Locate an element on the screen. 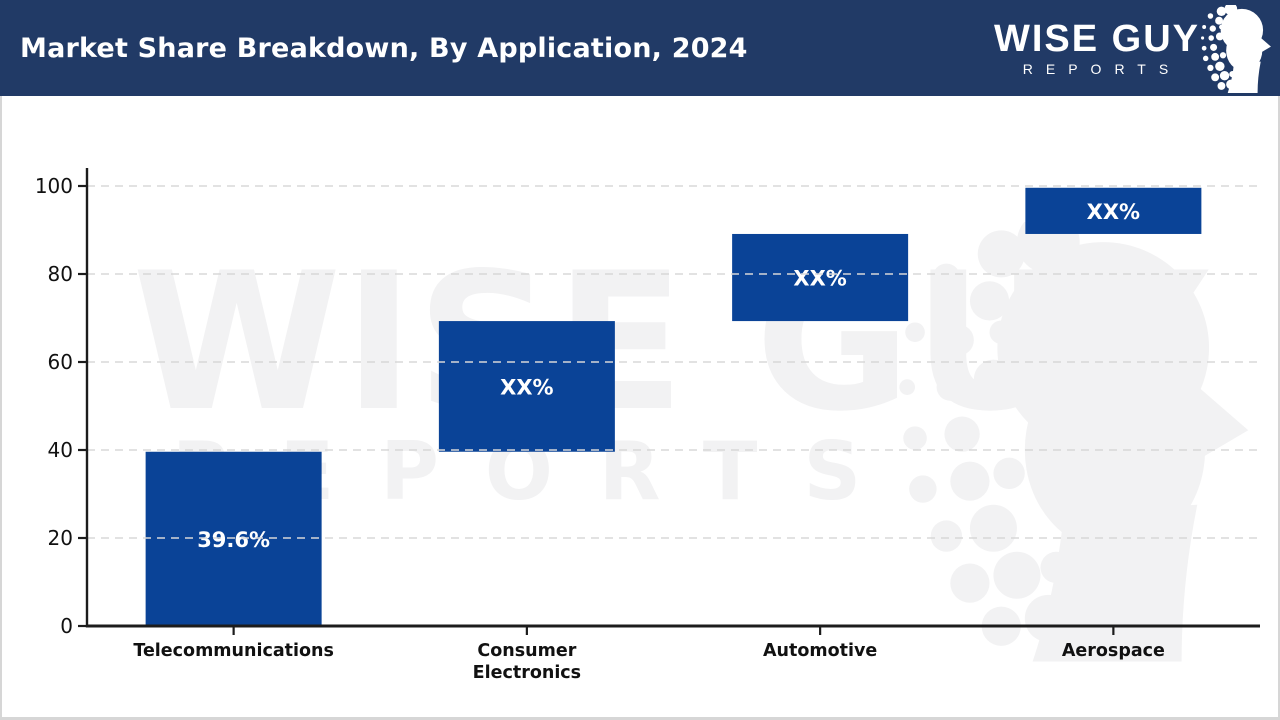 The width and height of the screenshot is (1280, 720). brand-subtitle: REPORTS is located at coordinates (1102, 69).